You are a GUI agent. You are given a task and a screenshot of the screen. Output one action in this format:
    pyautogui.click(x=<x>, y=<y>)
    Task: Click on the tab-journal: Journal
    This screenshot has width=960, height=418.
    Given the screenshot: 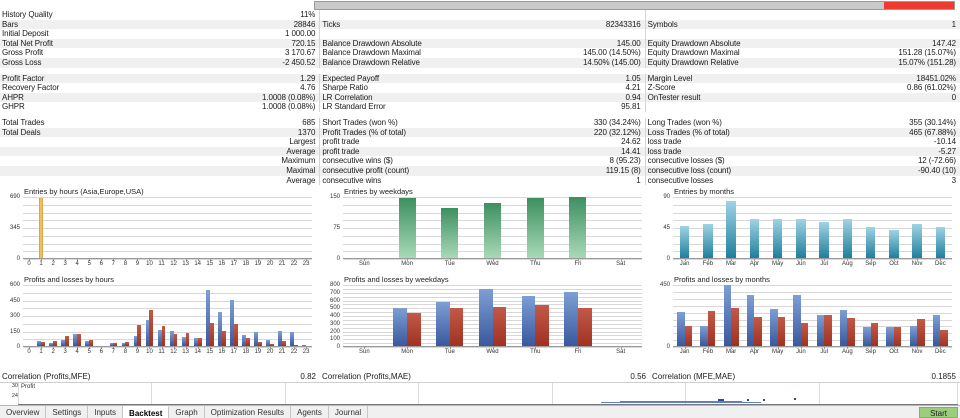 What is the action you would take?
    pyautogui.click(x=349, y=412)
    